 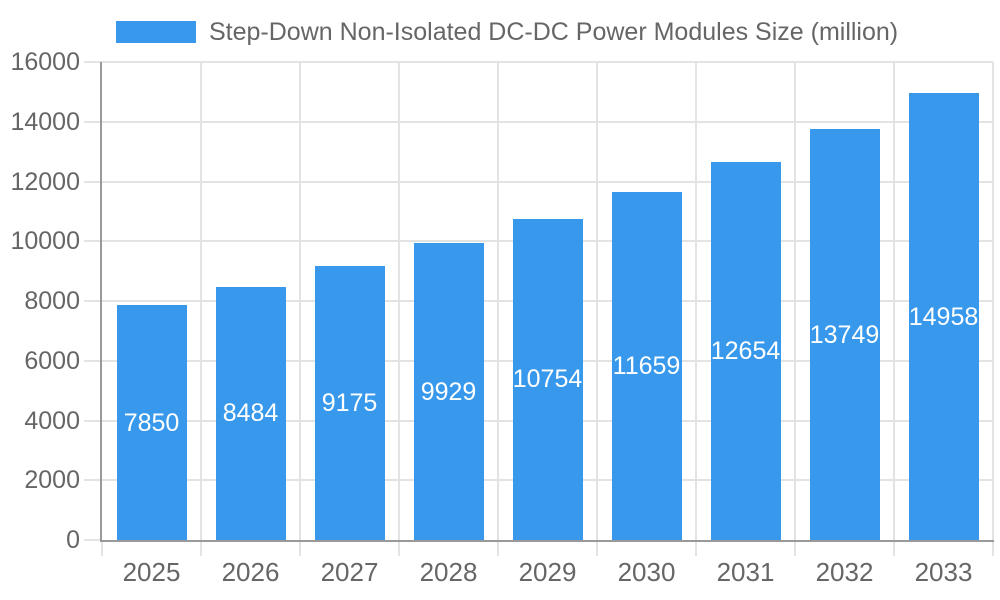 I want to click on bar-value-label: 7850, so click(x=151, y=422).